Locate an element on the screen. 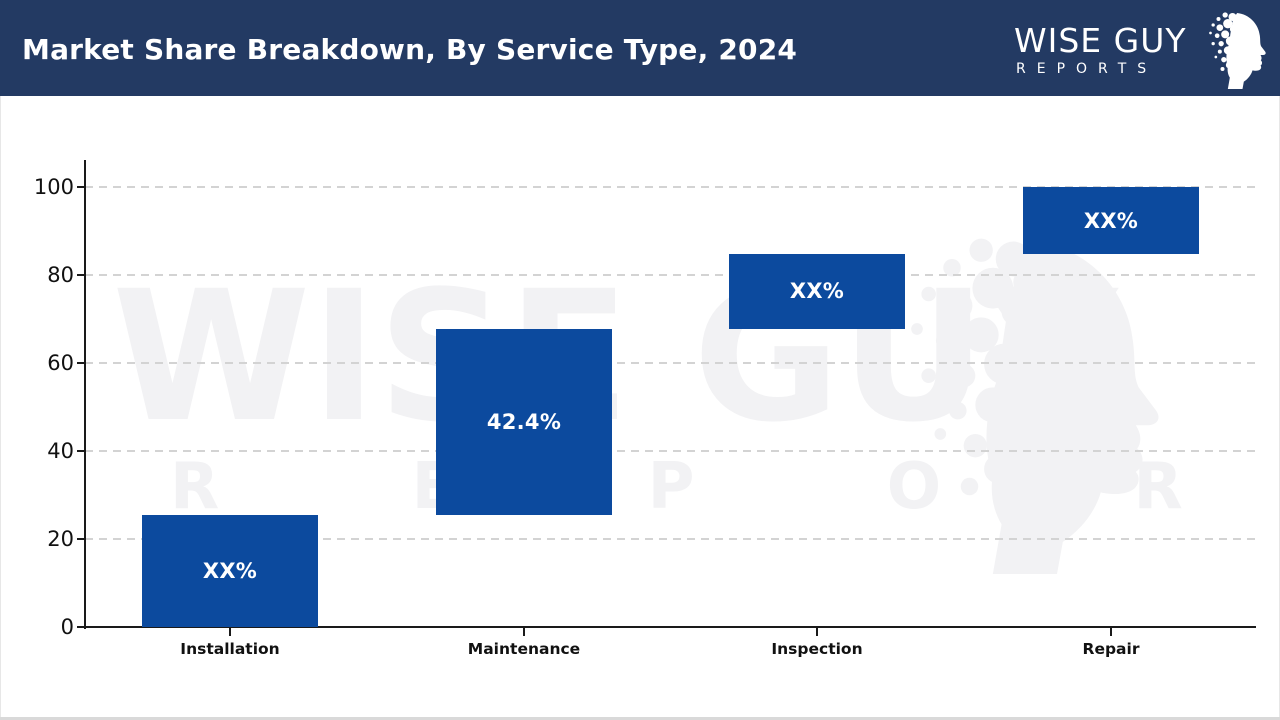 This screenshot has width=1280, height=720. bar-inspection: XX% is located at coordinates (817, 291).